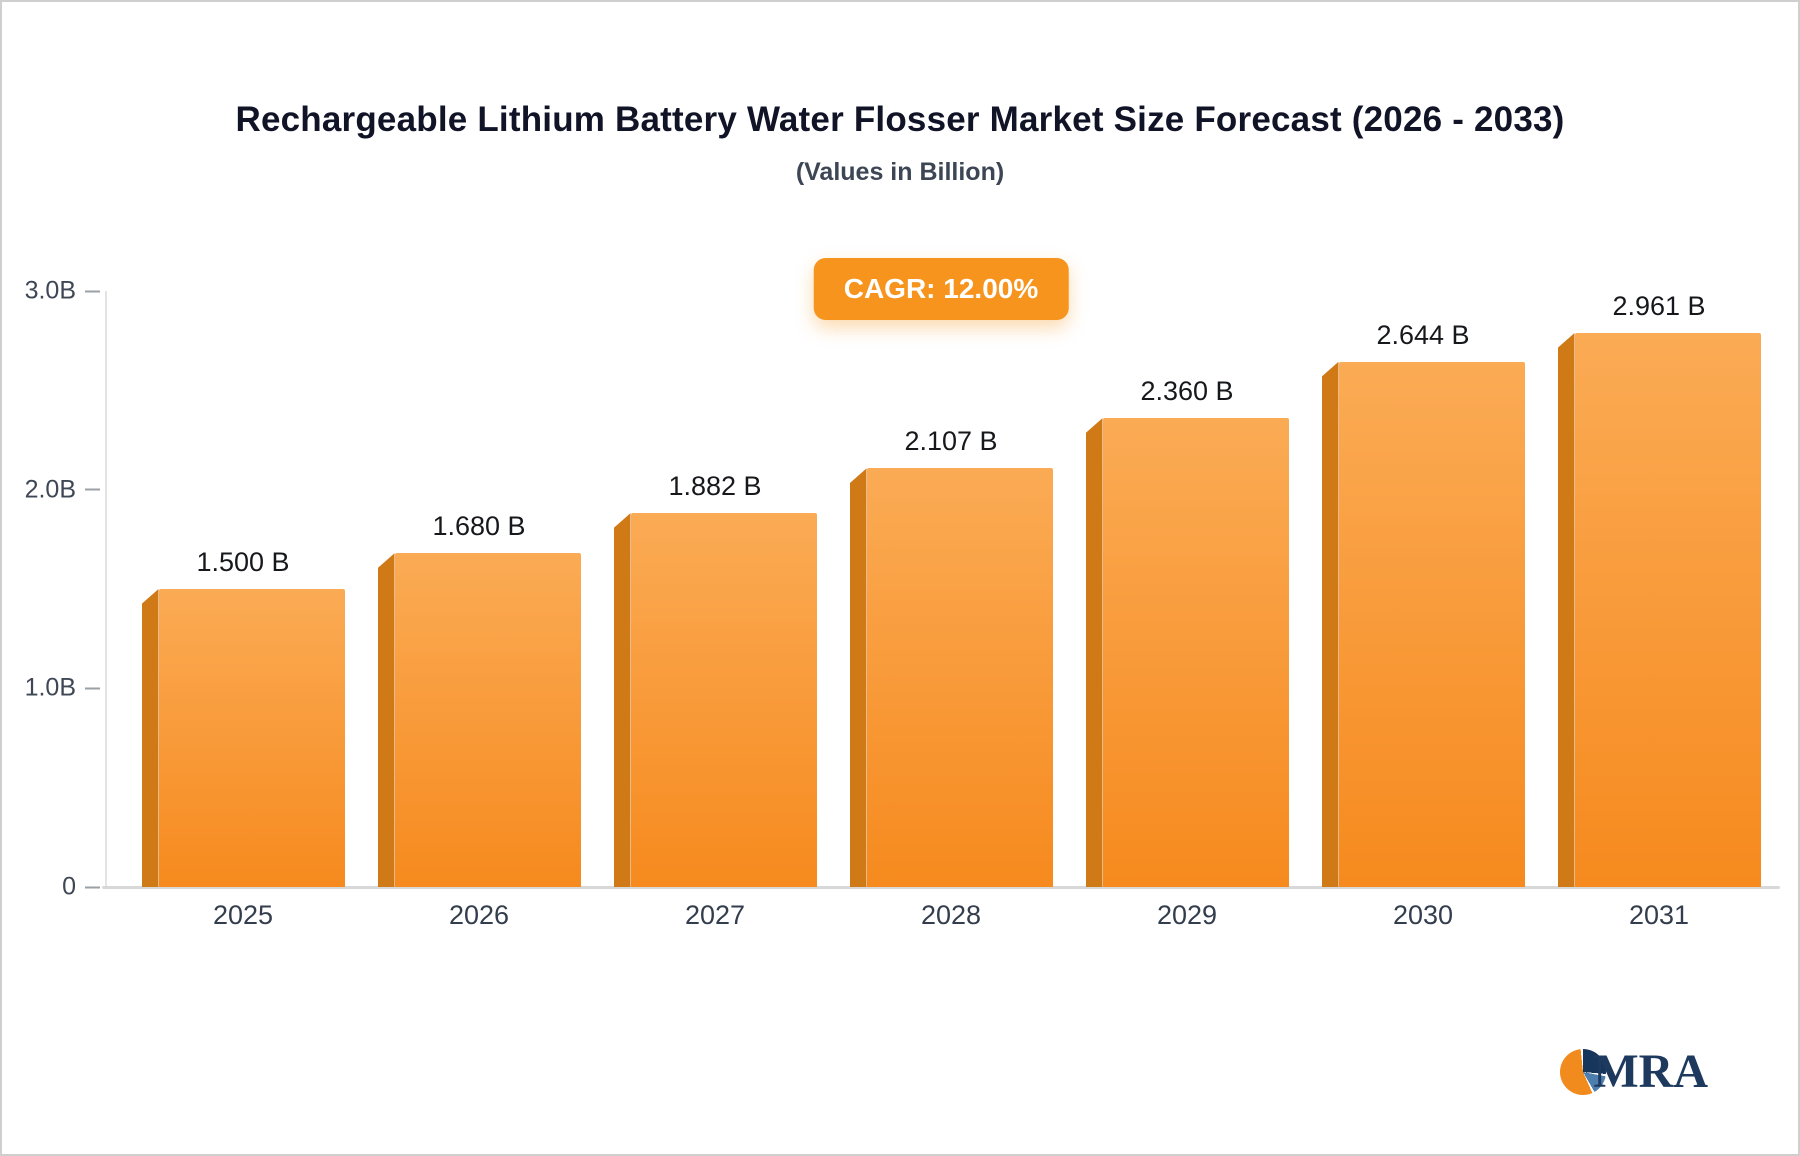  I want to click on bar-slot: 2.961 B, so click(1659, 589).